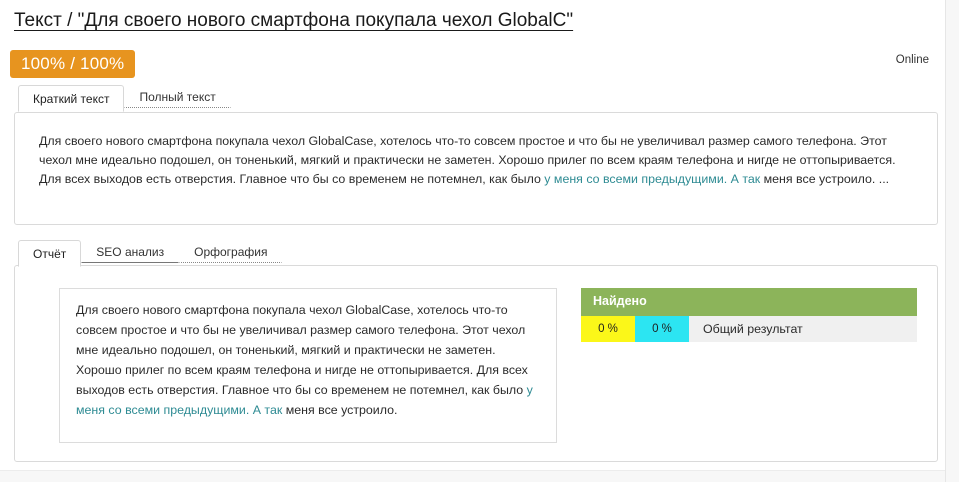 The image size is (959, 482). I want to click on text-tabs: Краткий текст Полный текст, so click(124, 98).